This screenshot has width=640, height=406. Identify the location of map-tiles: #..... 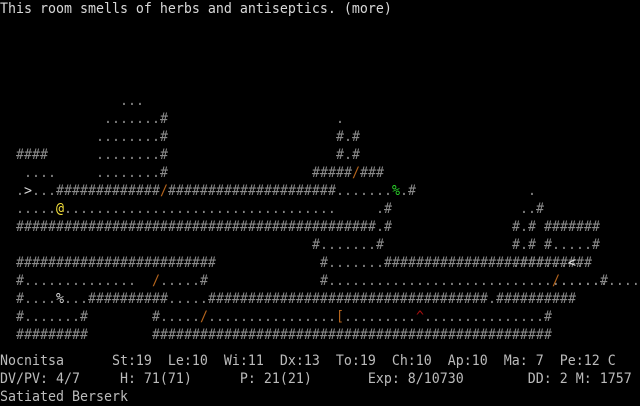
(36, 299).